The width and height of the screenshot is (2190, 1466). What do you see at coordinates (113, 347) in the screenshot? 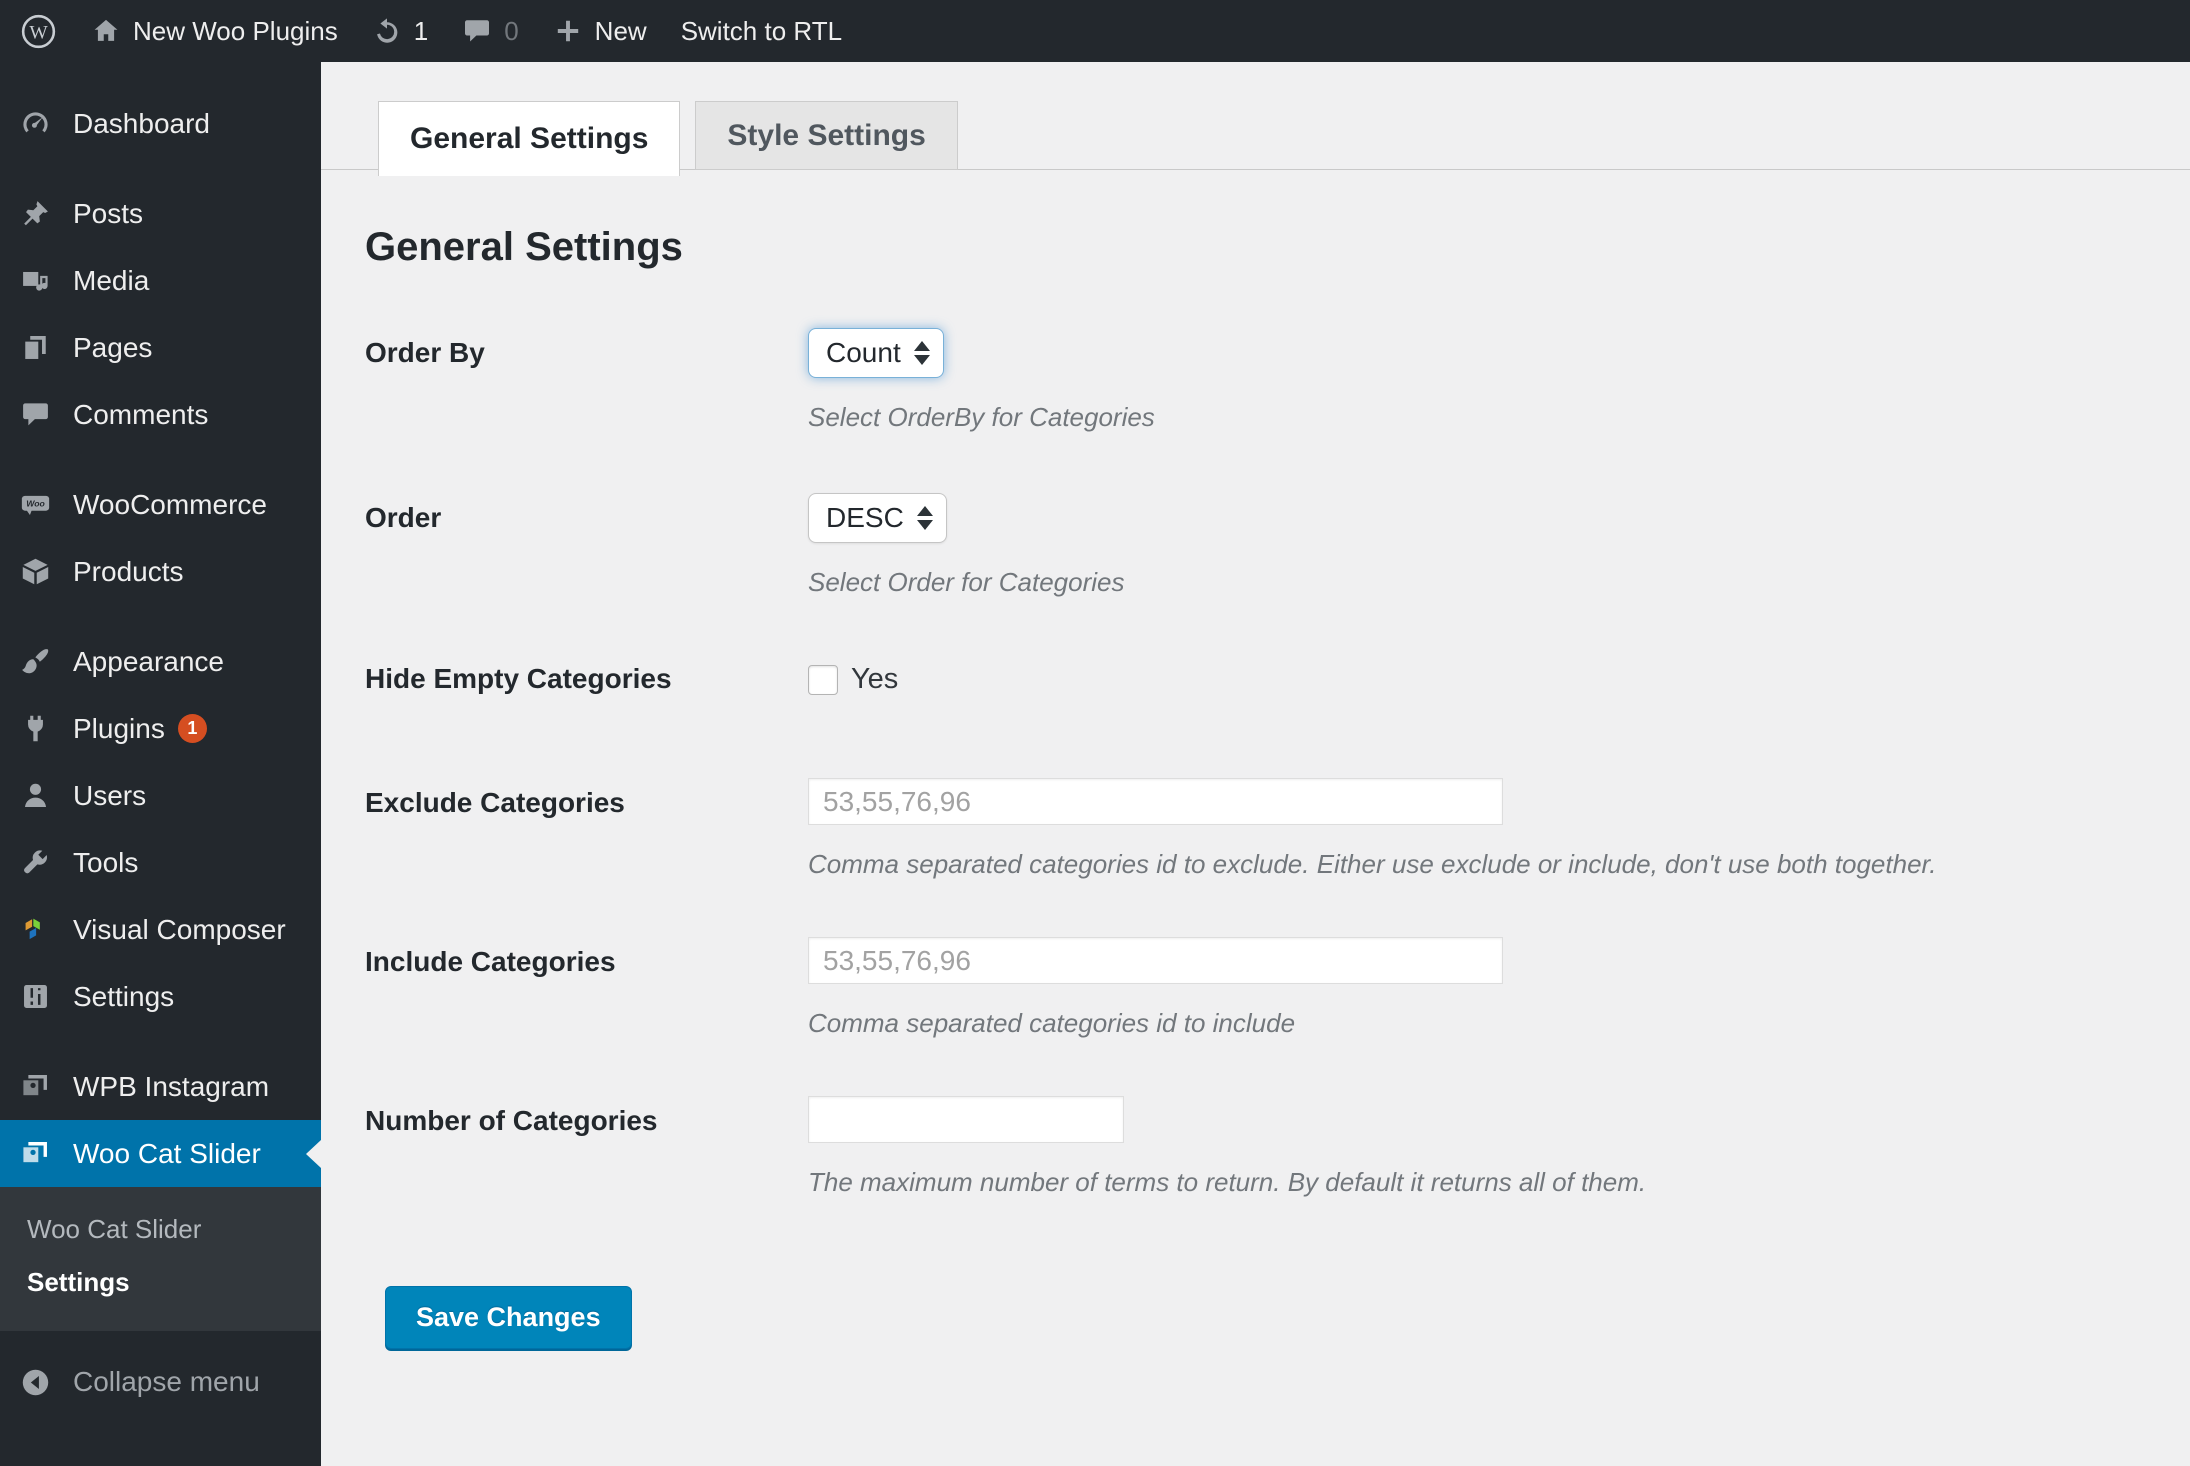
I see `sidebar-item-label: Pages` at bounding box center [113, 347].